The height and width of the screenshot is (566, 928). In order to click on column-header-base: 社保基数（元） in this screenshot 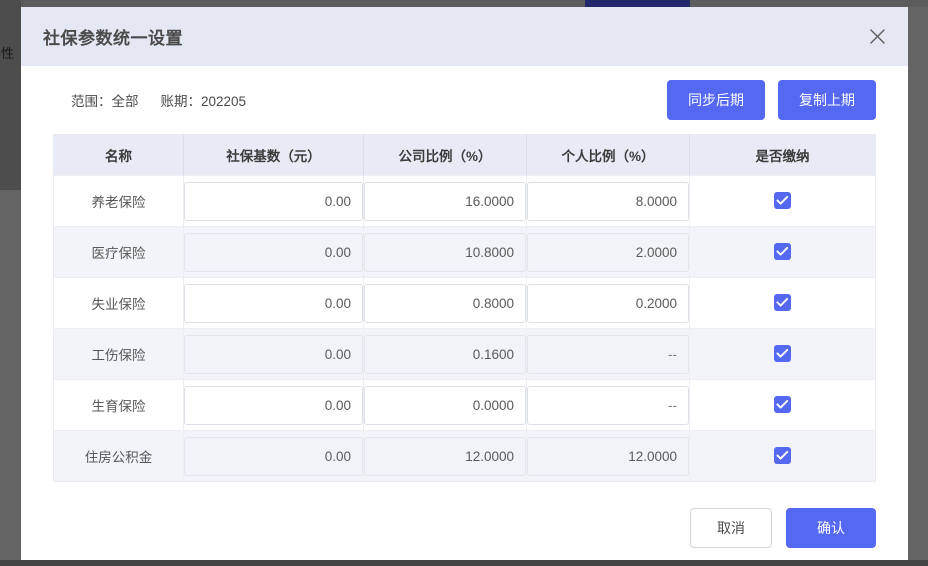, I will do `click(273, 155)`.